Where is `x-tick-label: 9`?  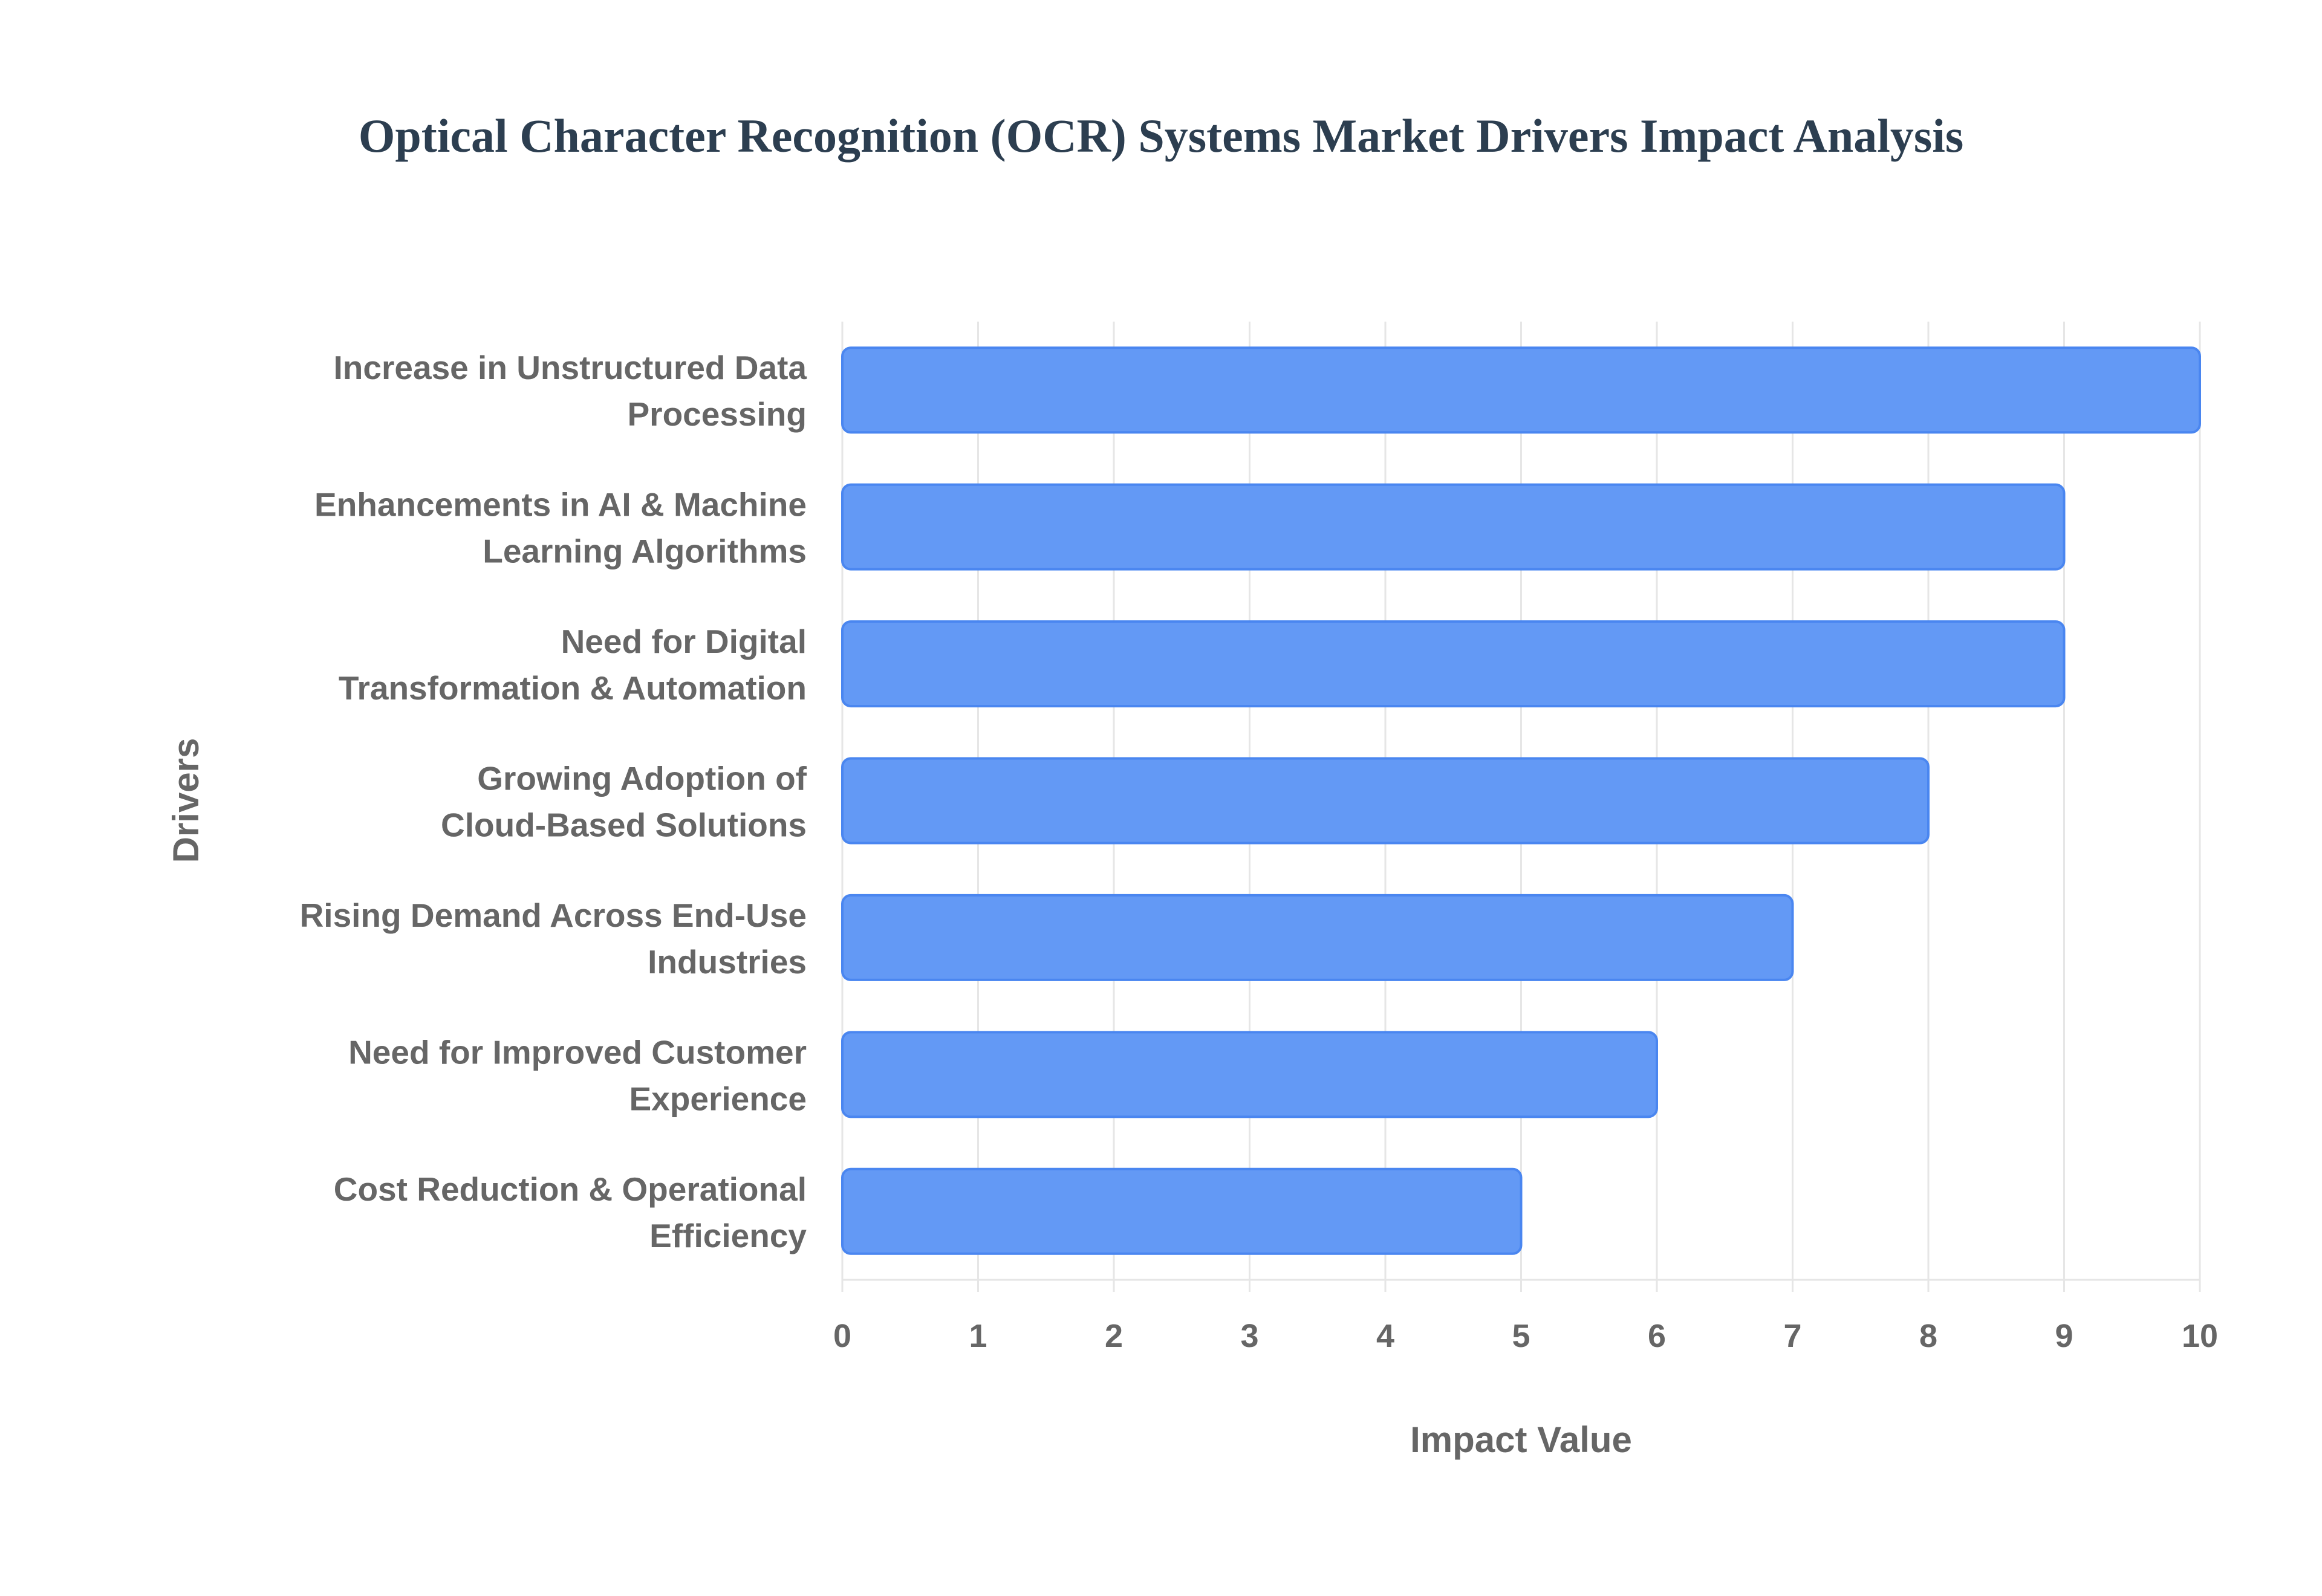 x-tick-label: 9 is located at coordinates (2064, 1336).